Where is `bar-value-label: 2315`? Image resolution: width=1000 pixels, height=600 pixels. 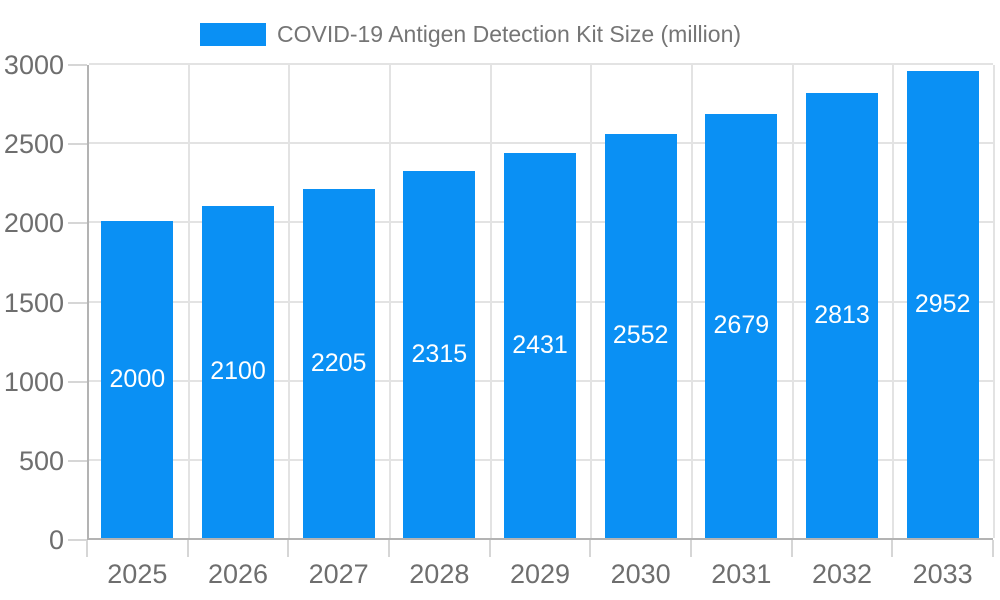
bar-value-label: 2315 is located at coordinates (439, 354).